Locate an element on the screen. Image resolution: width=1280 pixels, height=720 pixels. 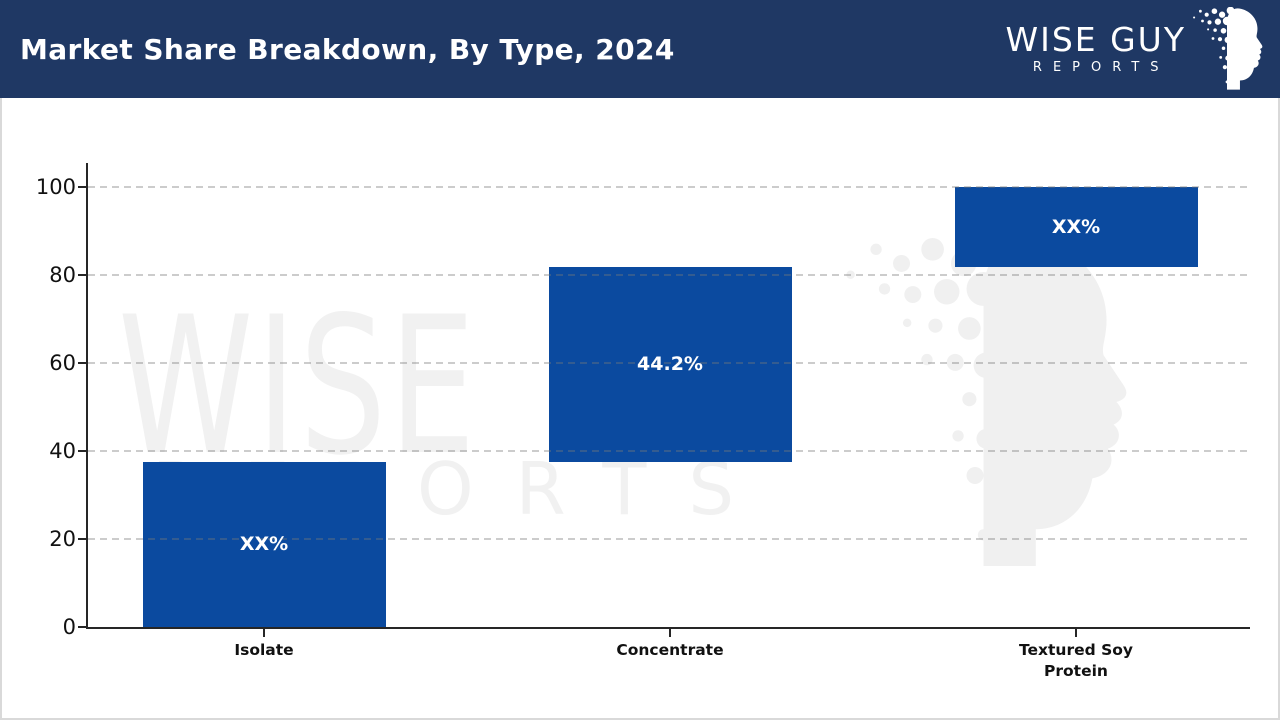
page-border-right is located at coordinates (1279, 409).